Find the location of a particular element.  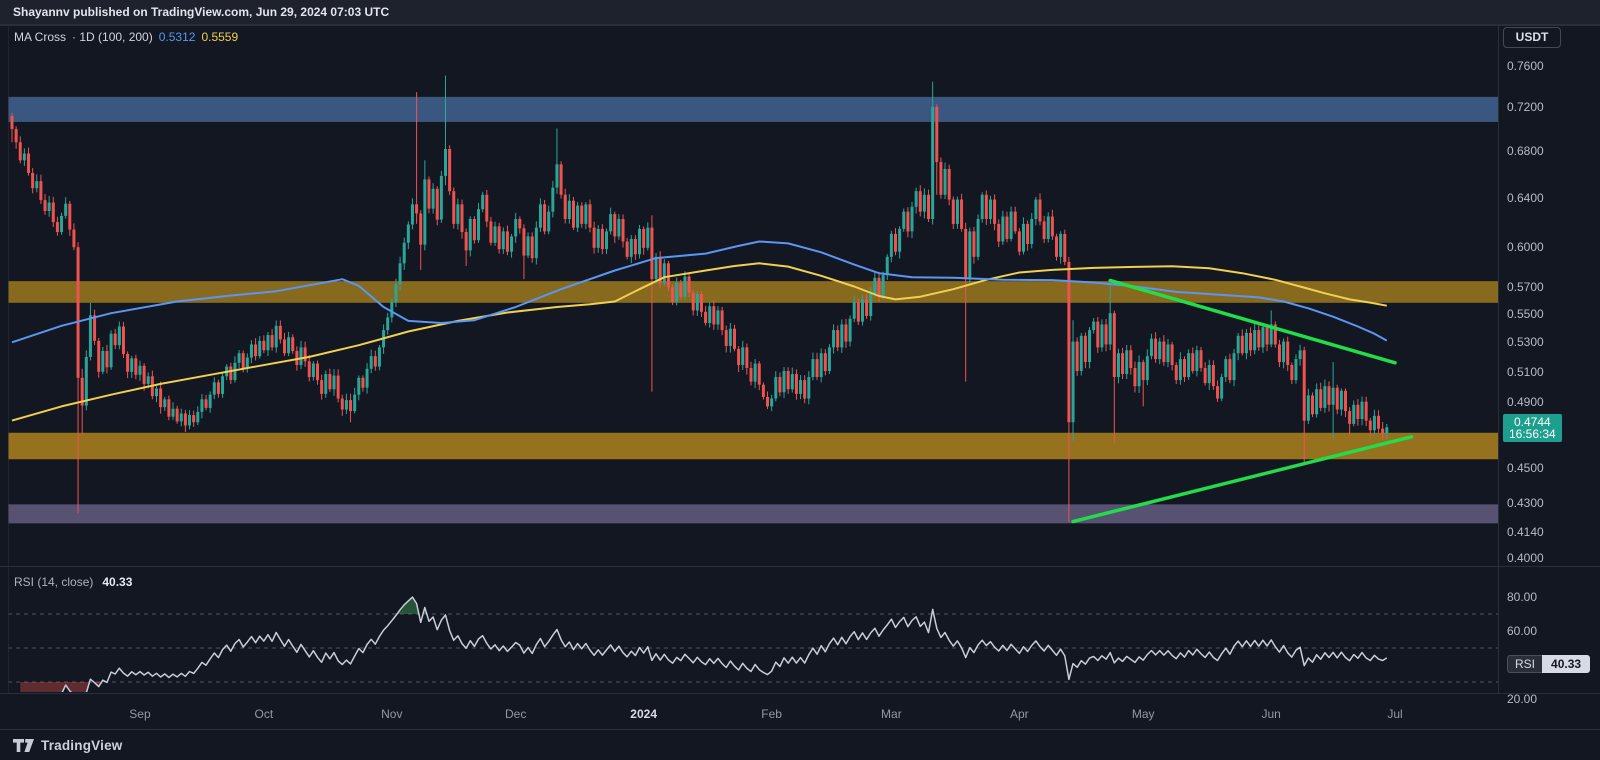

rsi-title: RSI (14, close) is located at coordinates (54, 582).